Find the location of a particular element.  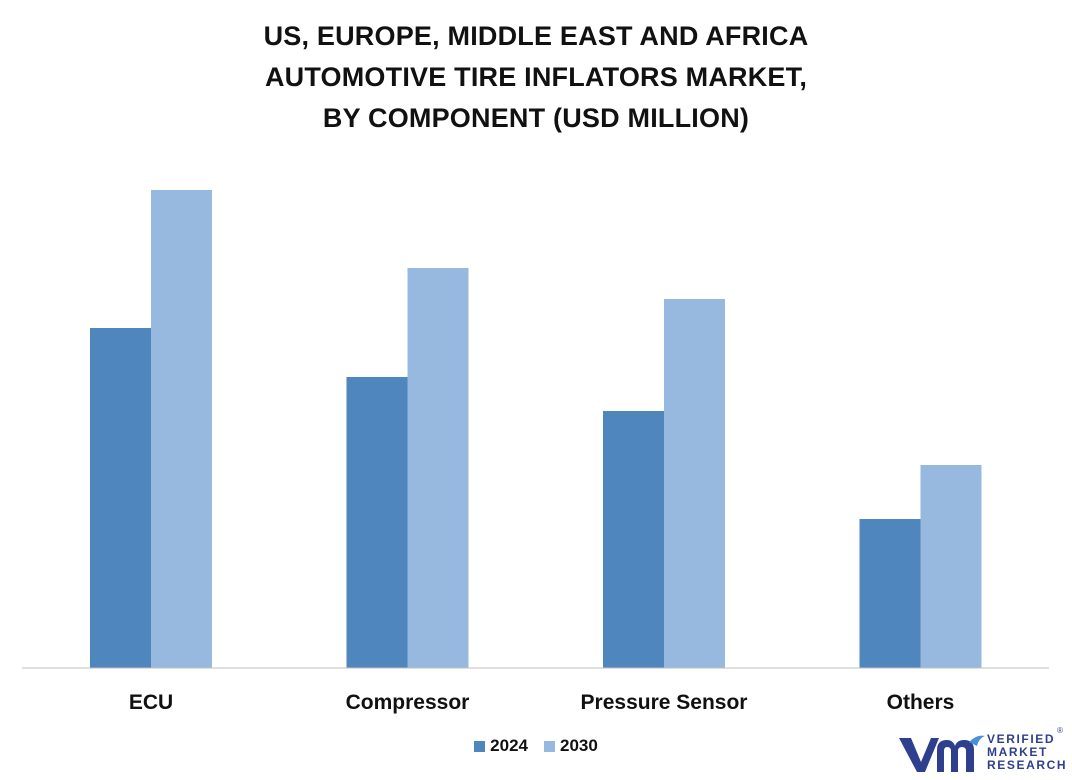

legend-swatch-2030 is located at coordinates (549, 746).